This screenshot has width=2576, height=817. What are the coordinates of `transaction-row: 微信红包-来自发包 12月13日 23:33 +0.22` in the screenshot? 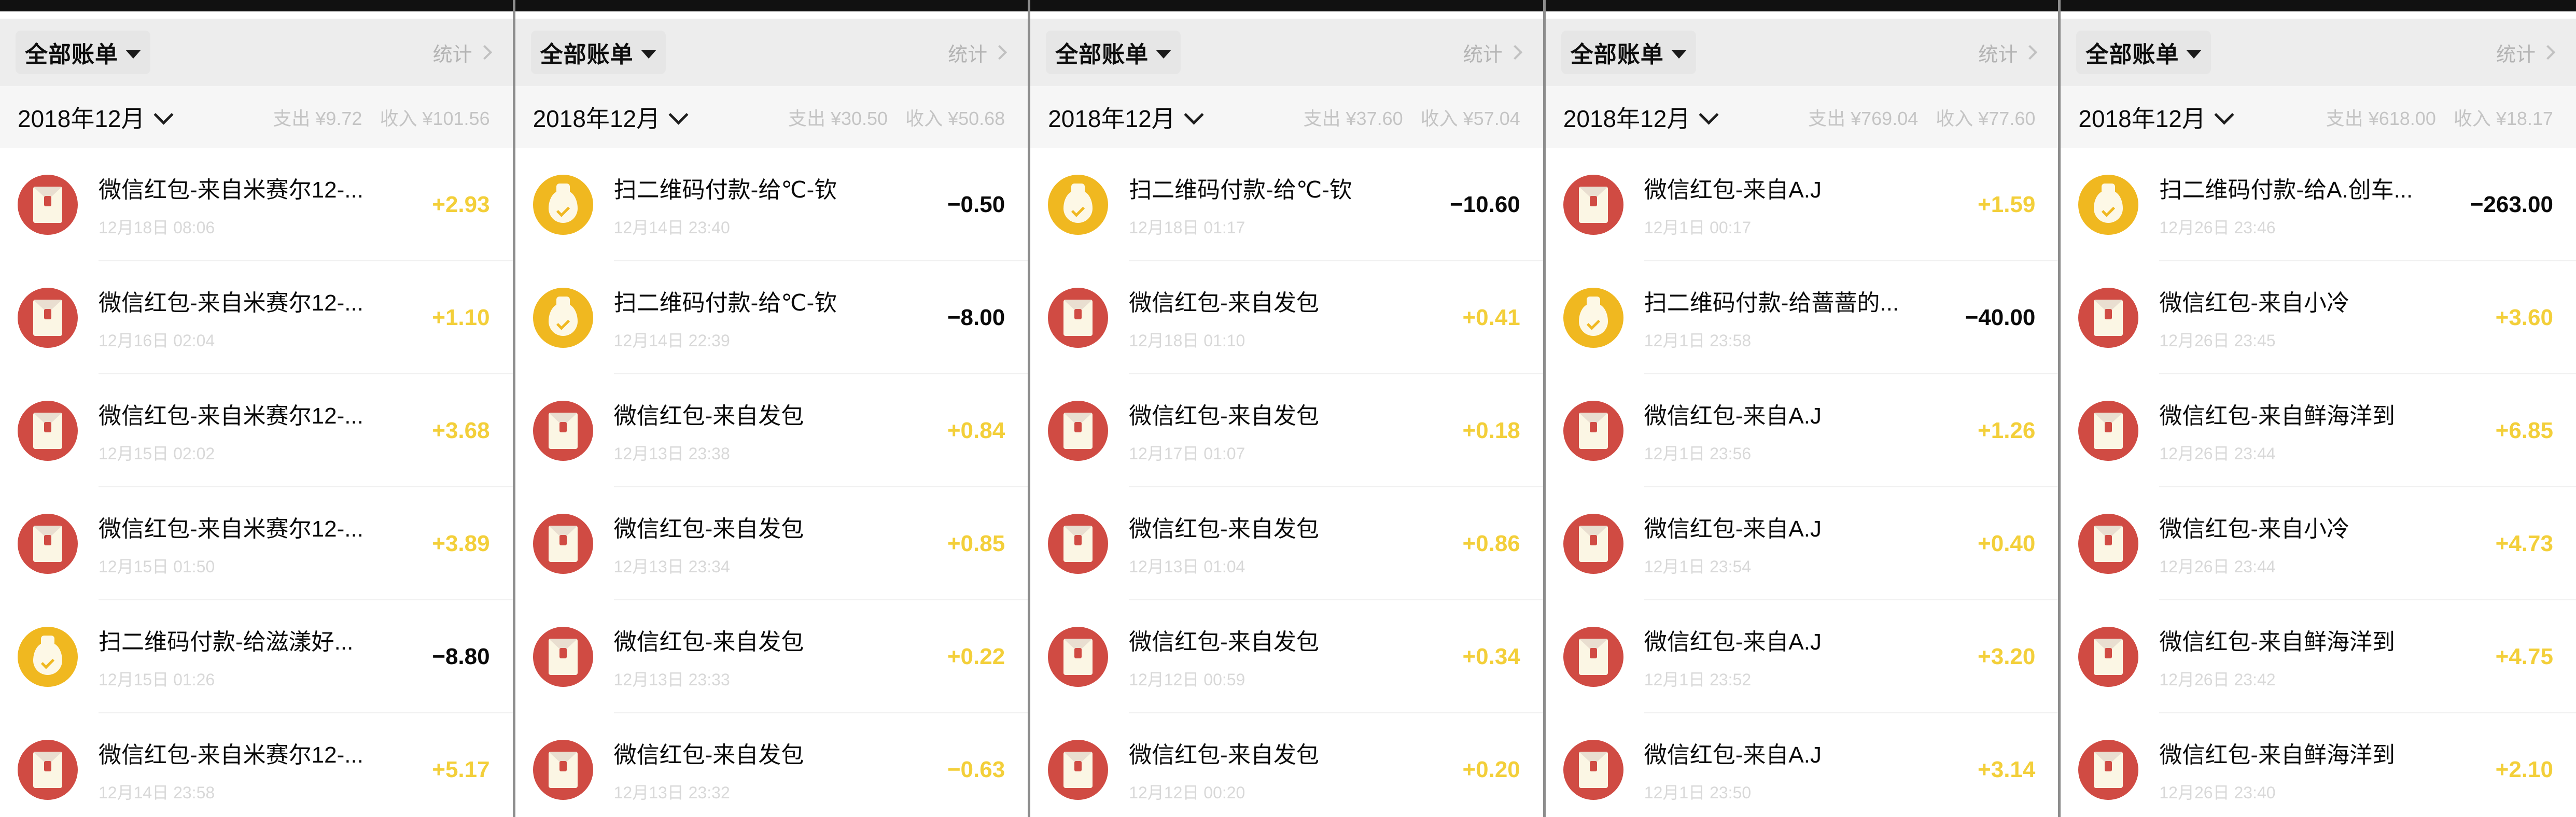 It's located at (771, 656).